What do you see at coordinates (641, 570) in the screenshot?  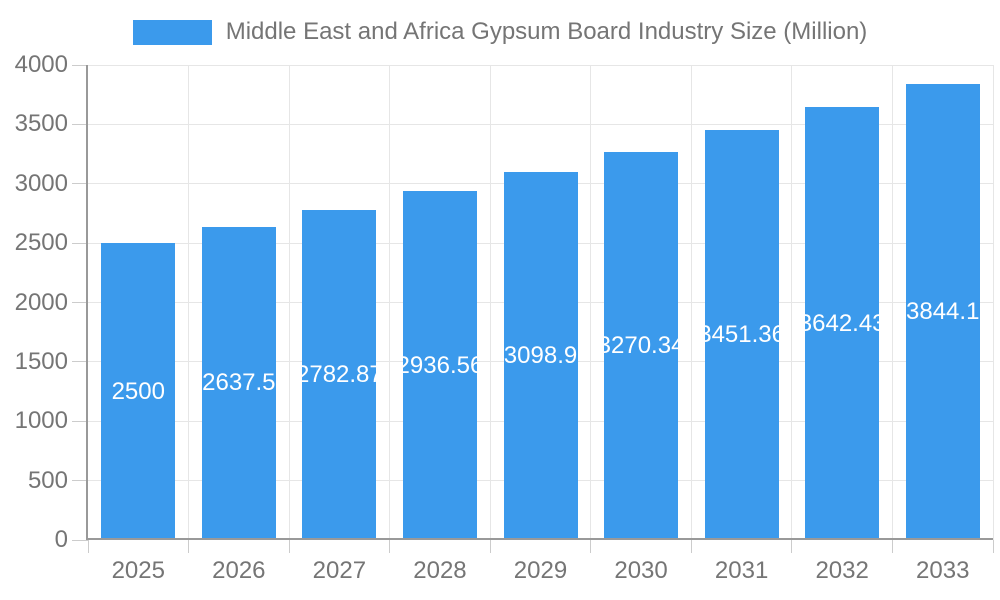 I see `x-tick-label: 2030` at bounding box center [641, 570].